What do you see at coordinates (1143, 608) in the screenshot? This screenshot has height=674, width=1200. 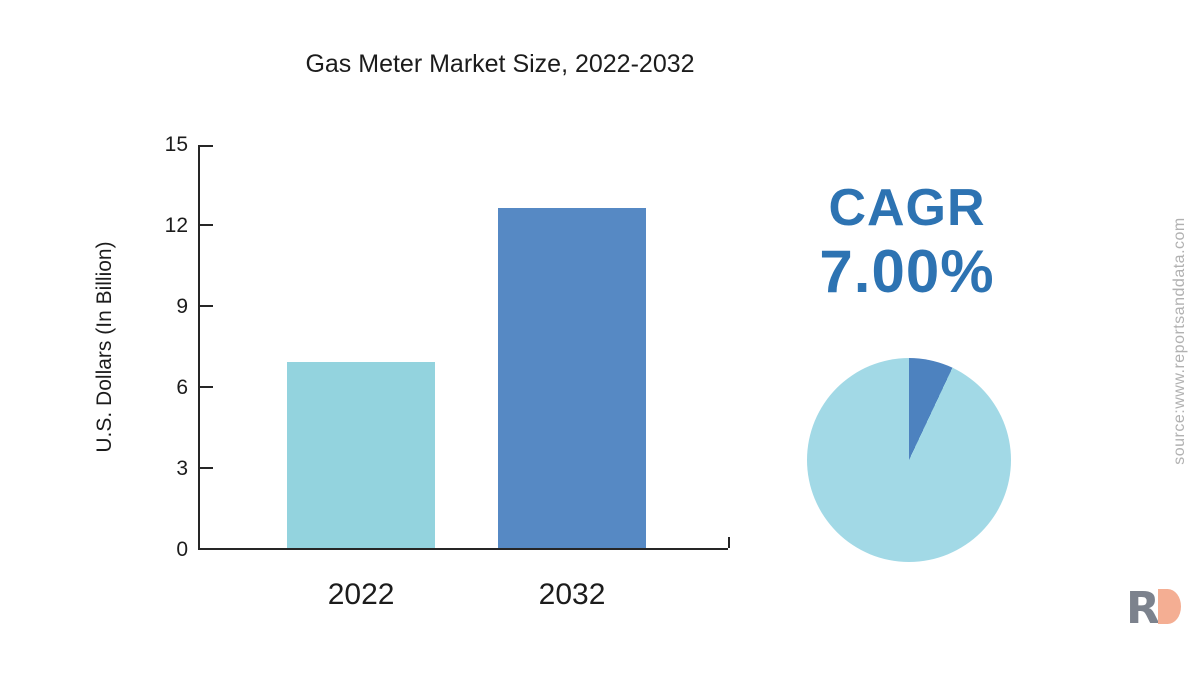 I see `logo-letter-r: R` at bounding box center [1143, 608].